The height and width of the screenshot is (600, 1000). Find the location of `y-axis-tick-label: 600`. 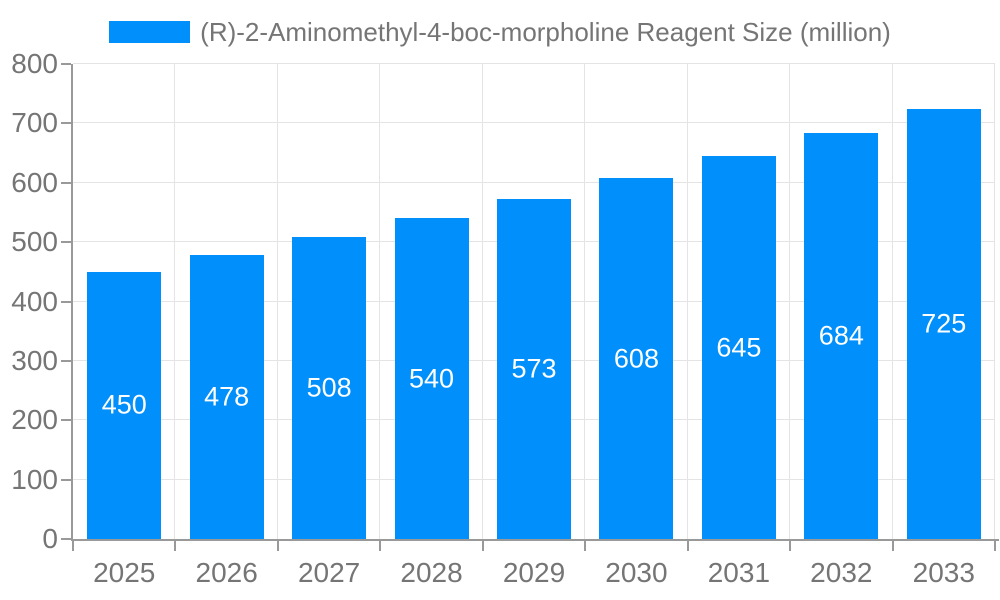

y-axis-tick-label: 600 is located at coordinates (34, 182).